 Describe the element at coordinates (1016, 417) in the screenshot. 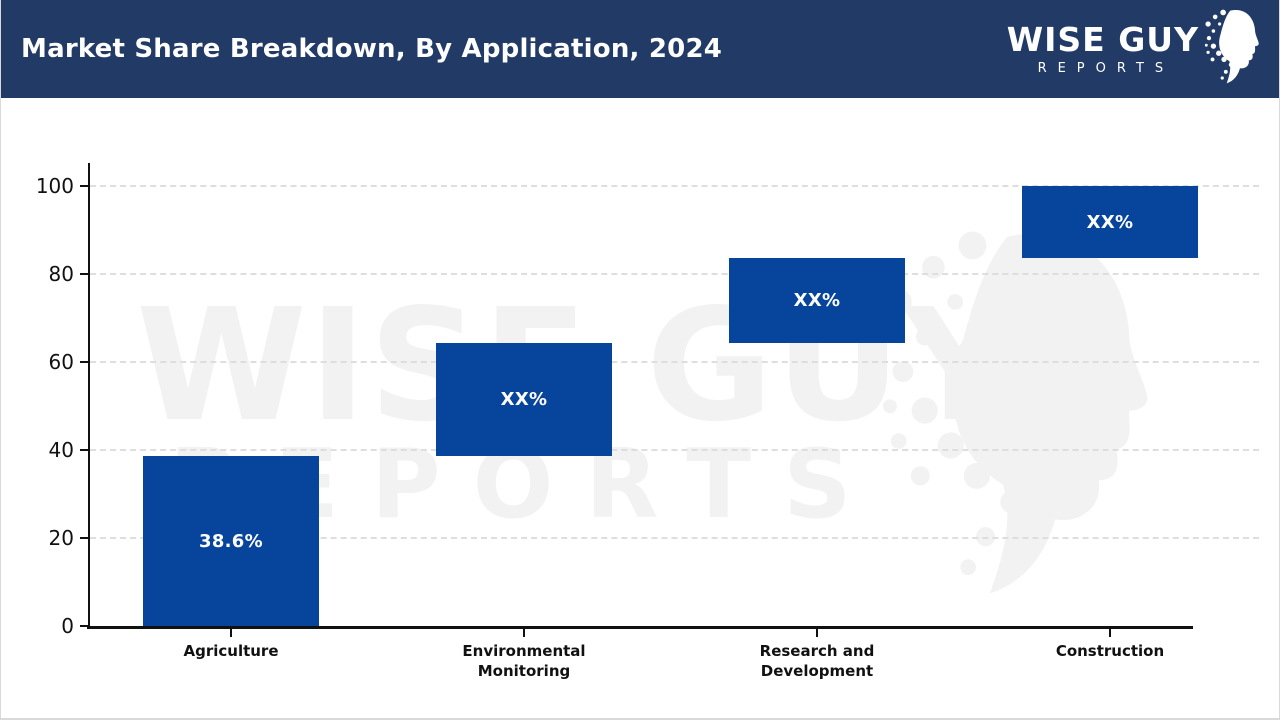

I see `watermark-face-icon` at that location.